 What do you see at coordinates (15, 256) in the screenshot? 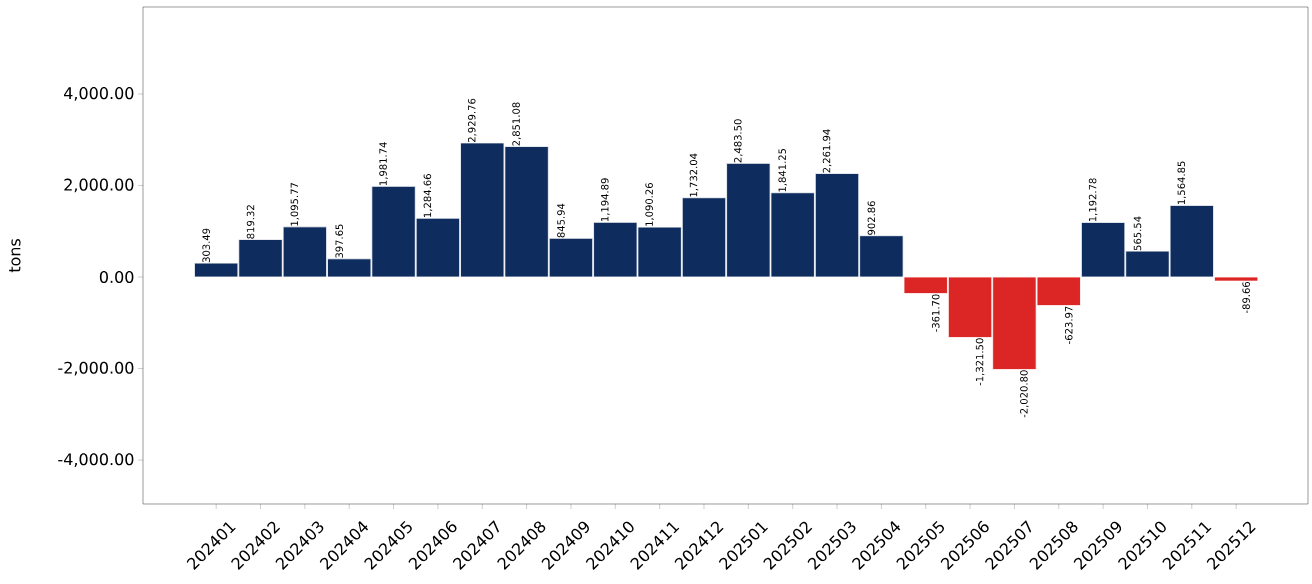
I see `y-axis-title: tons` at bounding box center [15, 256].